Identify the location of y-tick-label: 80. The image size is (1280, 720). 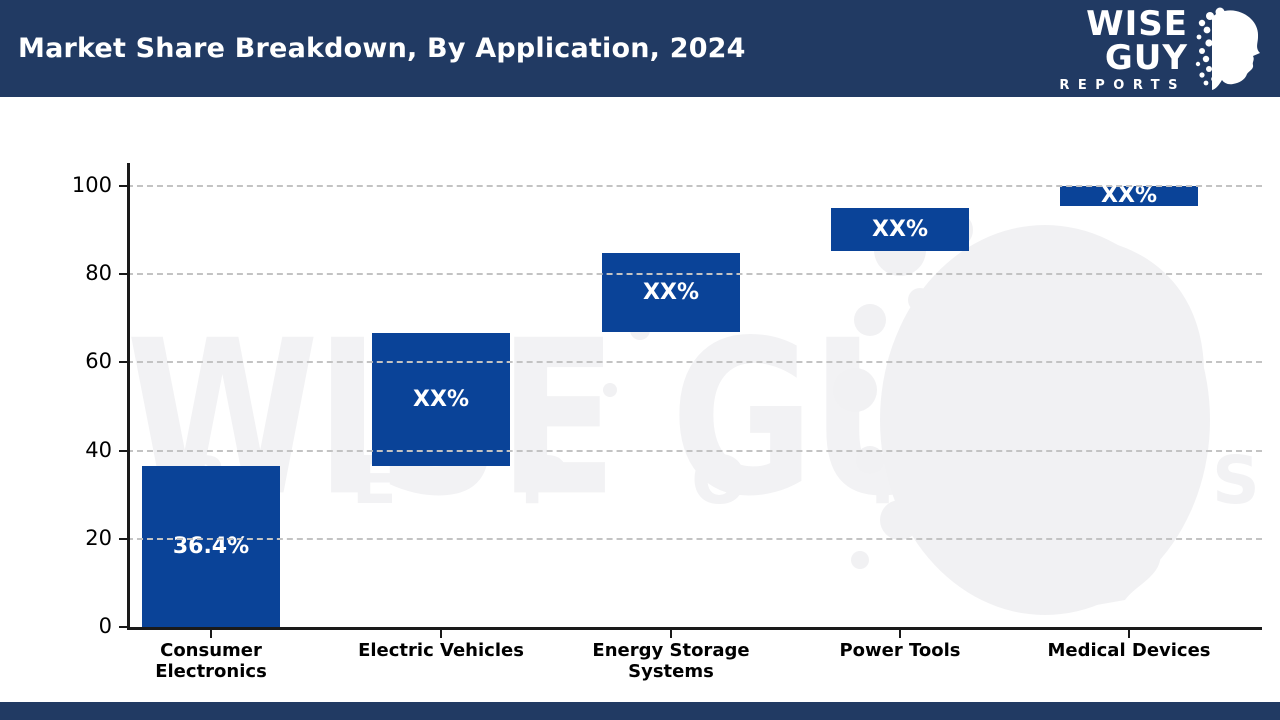
(98, 273).